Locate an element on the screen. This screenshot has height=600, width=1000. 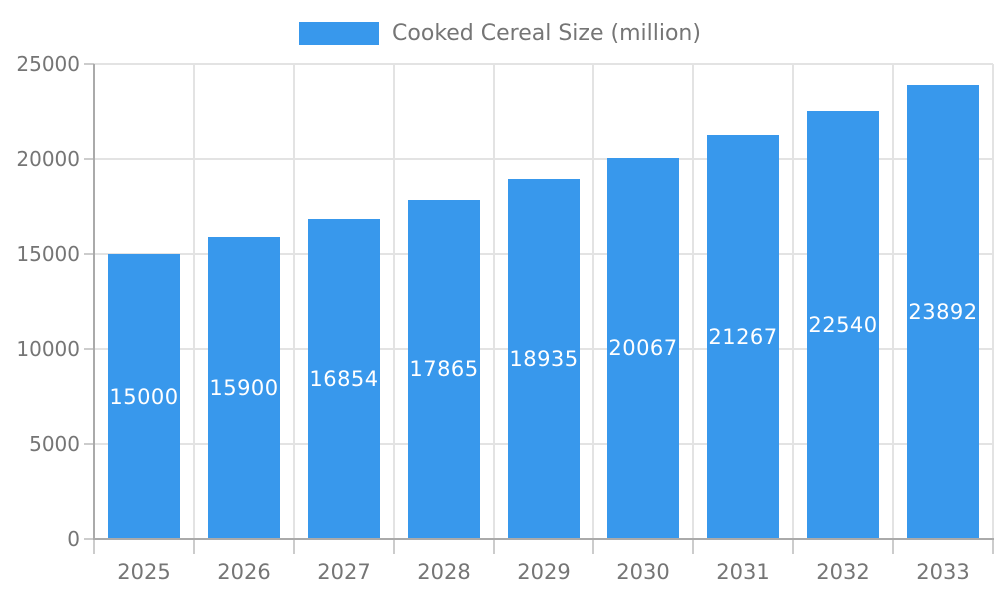
bar-value-label: 20067 is located at coordinates (643, 348).